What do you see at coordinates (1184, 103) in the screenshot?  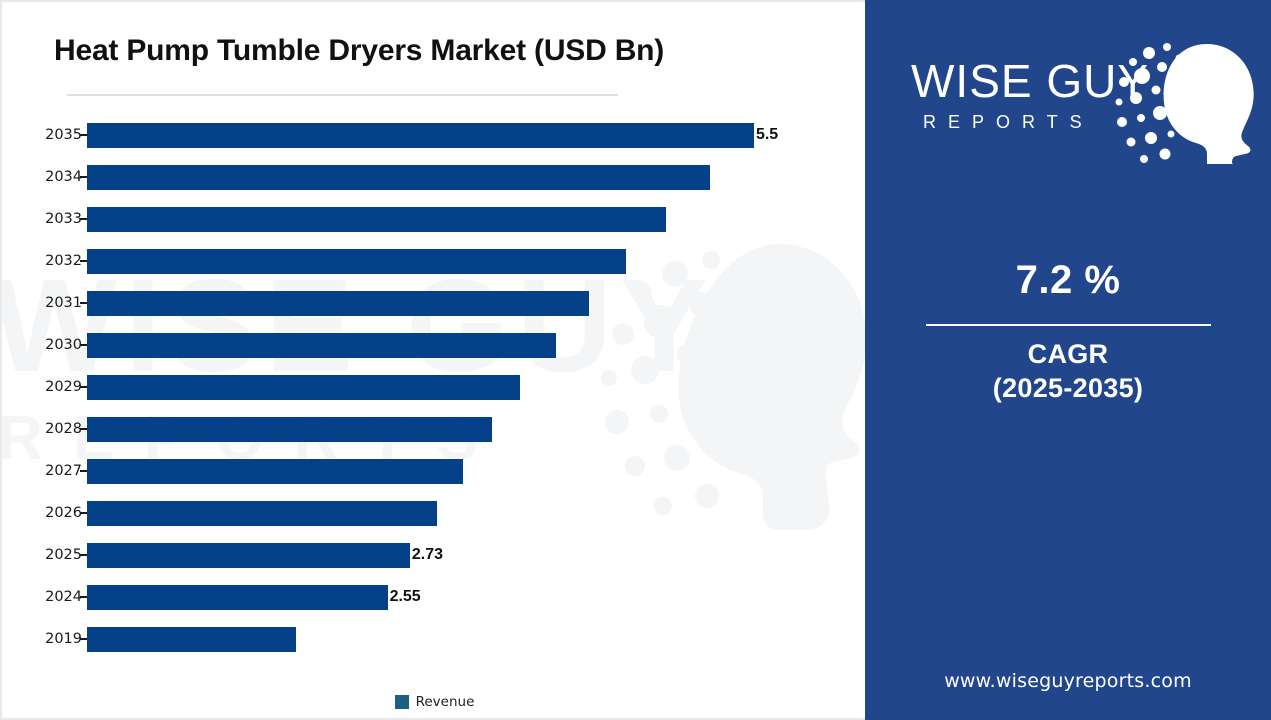 I see `dotted-head-silhouette-icon` at bounding box center [1184, 103].